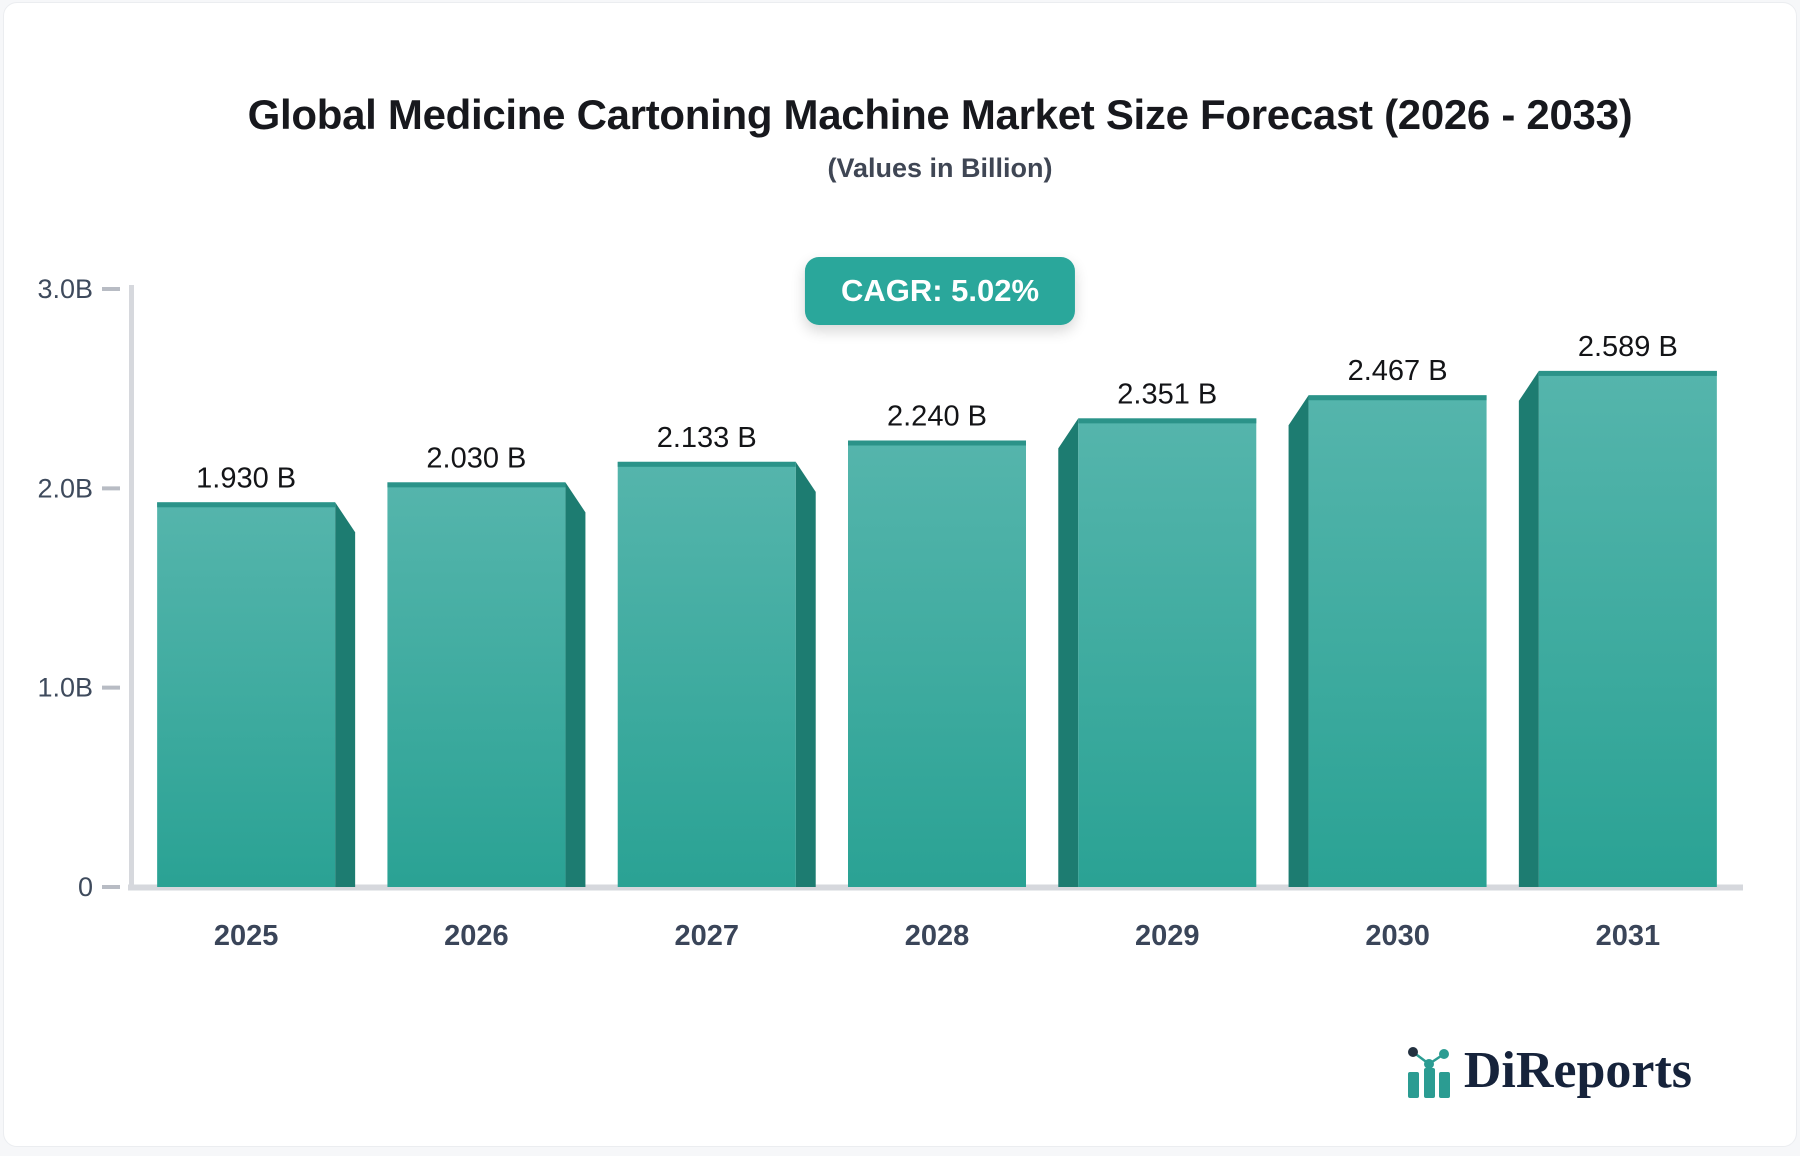 The image size is (1800, 1156). I want to click on bar-value-label: 2.351 B, so click(1167, 394).